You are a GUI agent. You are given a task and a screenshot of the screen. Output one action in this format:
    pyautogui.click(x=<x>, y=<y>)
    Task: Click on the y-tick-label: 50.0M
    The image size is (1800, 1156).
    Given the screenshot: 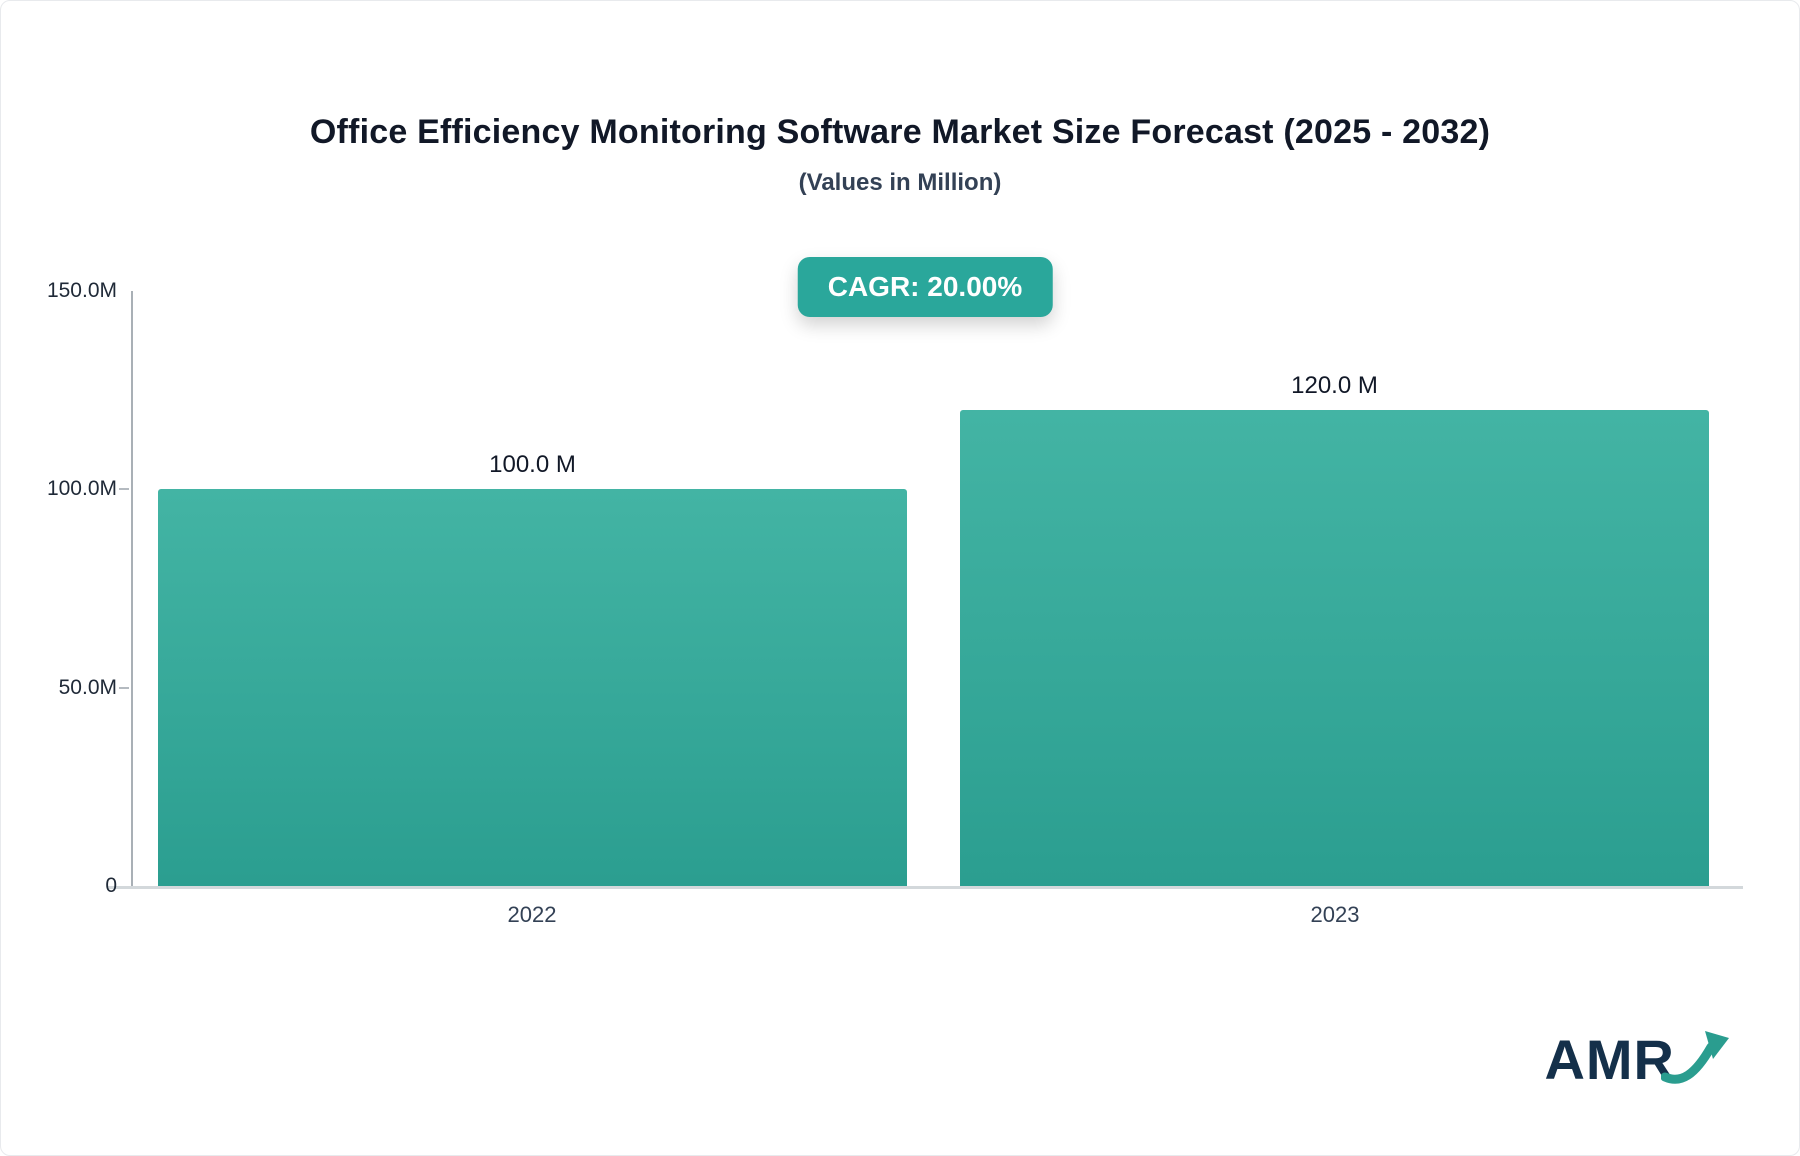 What is the action you would take?
    pyautogui.click(x=87, y=687)
    